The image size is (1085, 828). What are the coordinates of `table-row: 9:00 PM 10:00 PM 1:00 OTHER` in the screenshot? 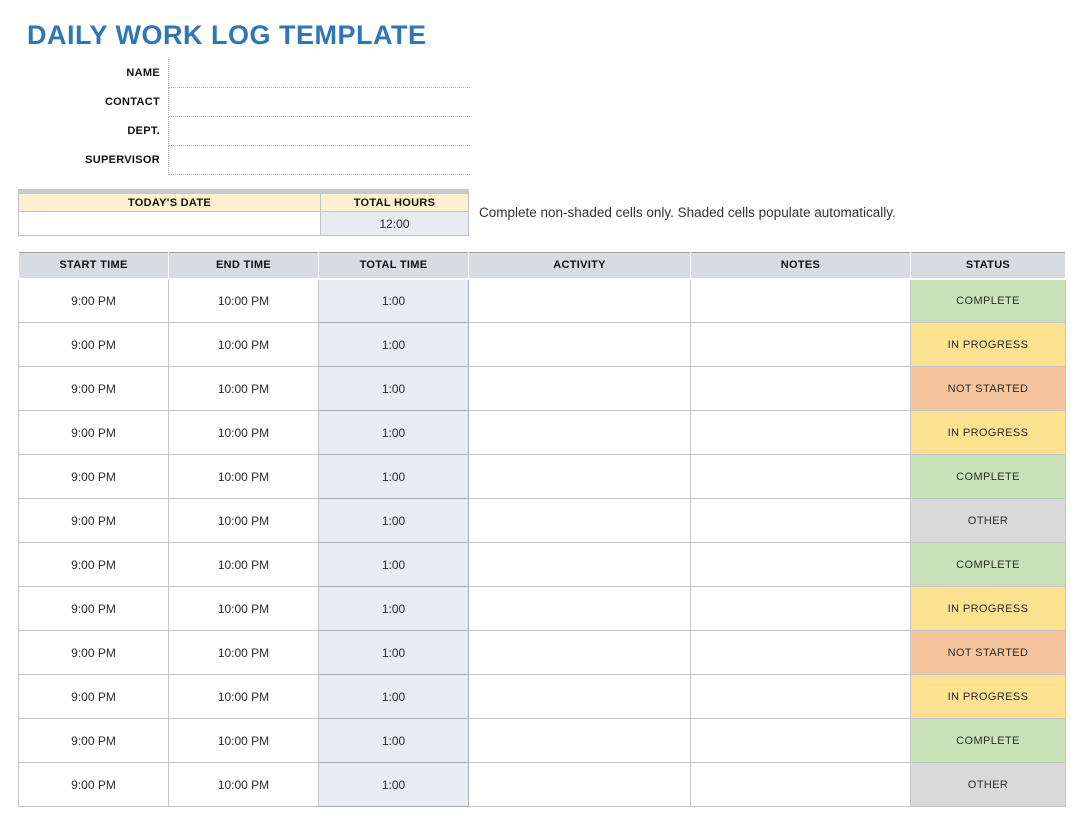 It's located at (542, 520).